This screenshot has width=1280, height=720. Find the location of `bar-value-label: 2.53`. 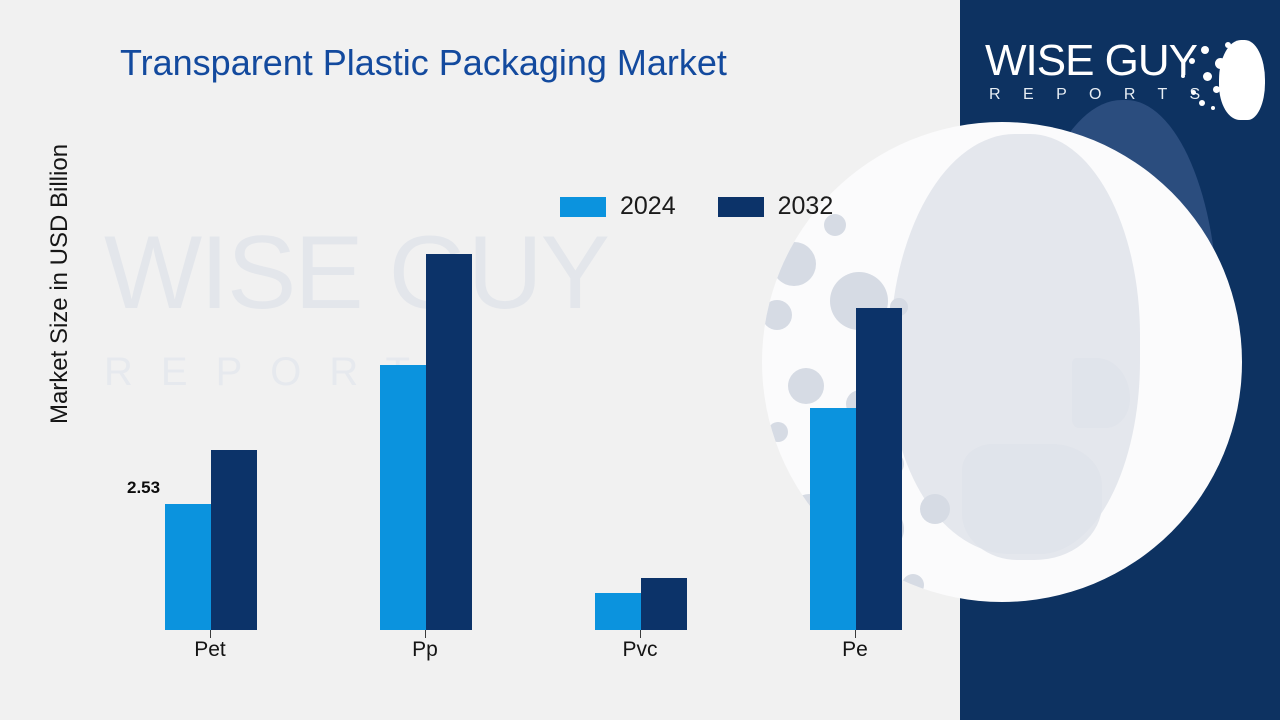

bar-value-label: 2.53 is located at coordinates (144, 487).